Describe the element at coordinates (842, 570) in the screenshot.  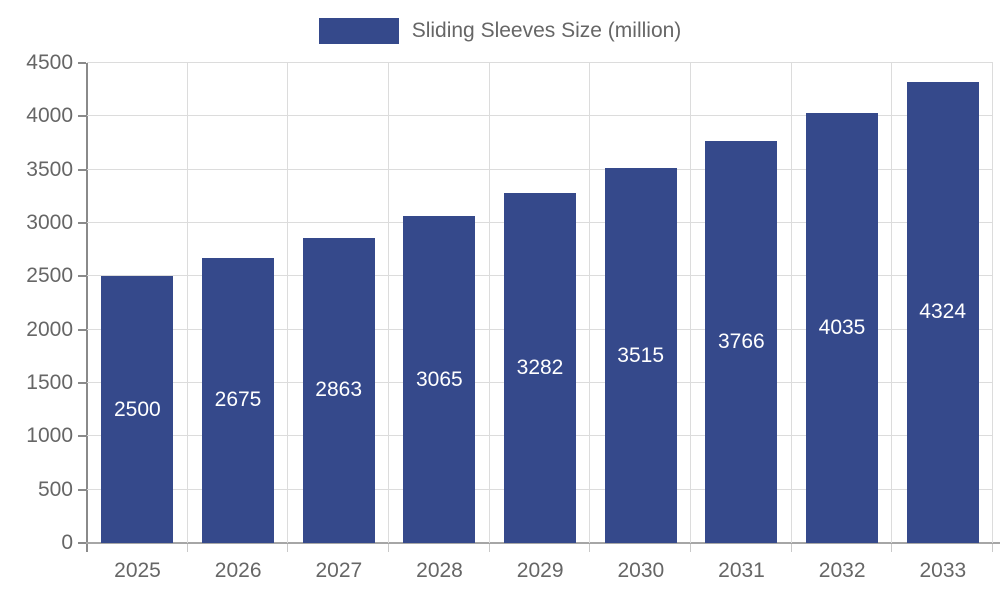
I see `x-axis-label: 2032` at that location.